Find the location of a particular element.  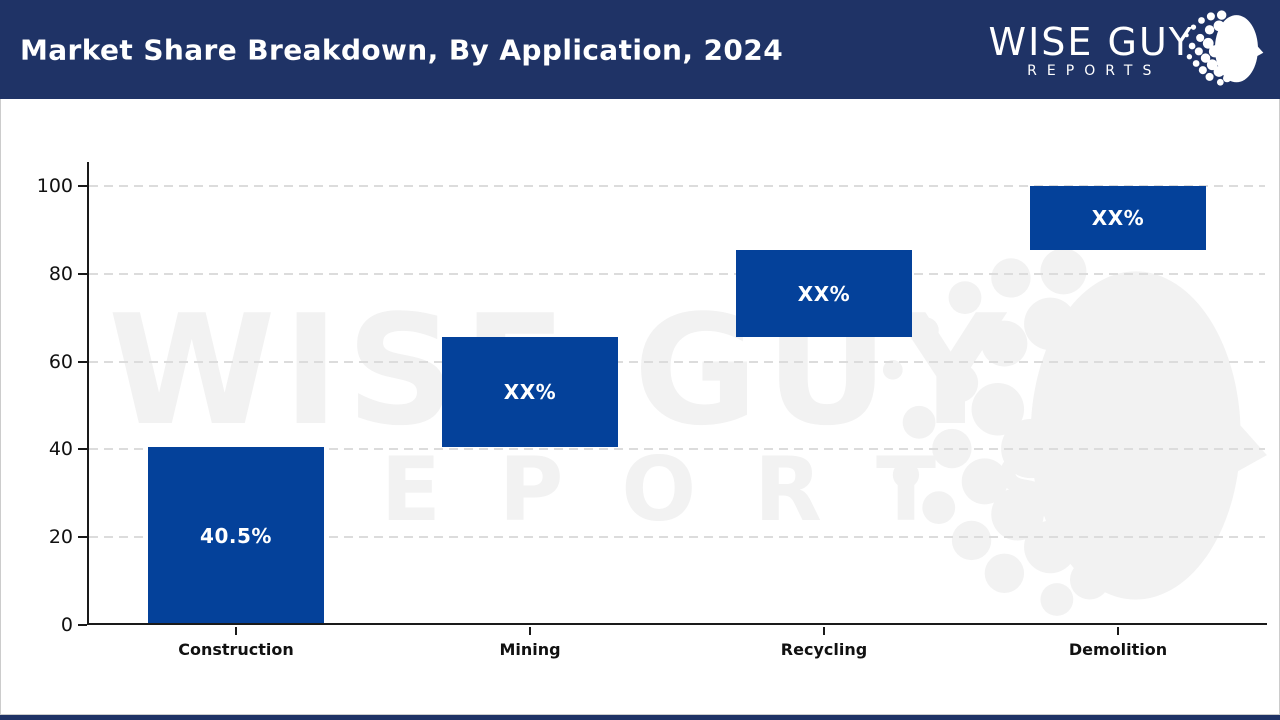

logo-wordmark: WISE GUY is located at coordinates (1091, 41).